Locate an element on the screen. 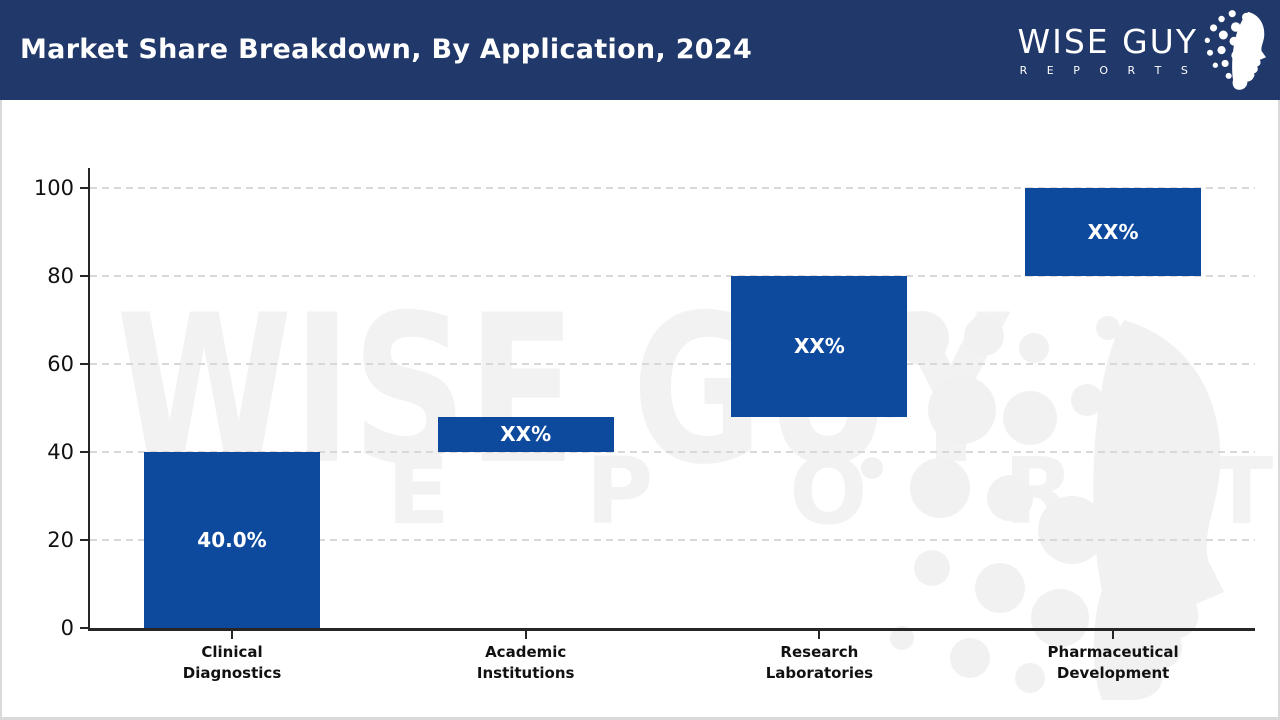 The image size is (1280, 720). y-tick-label-20: 20 is located at coordinates (60, 540).